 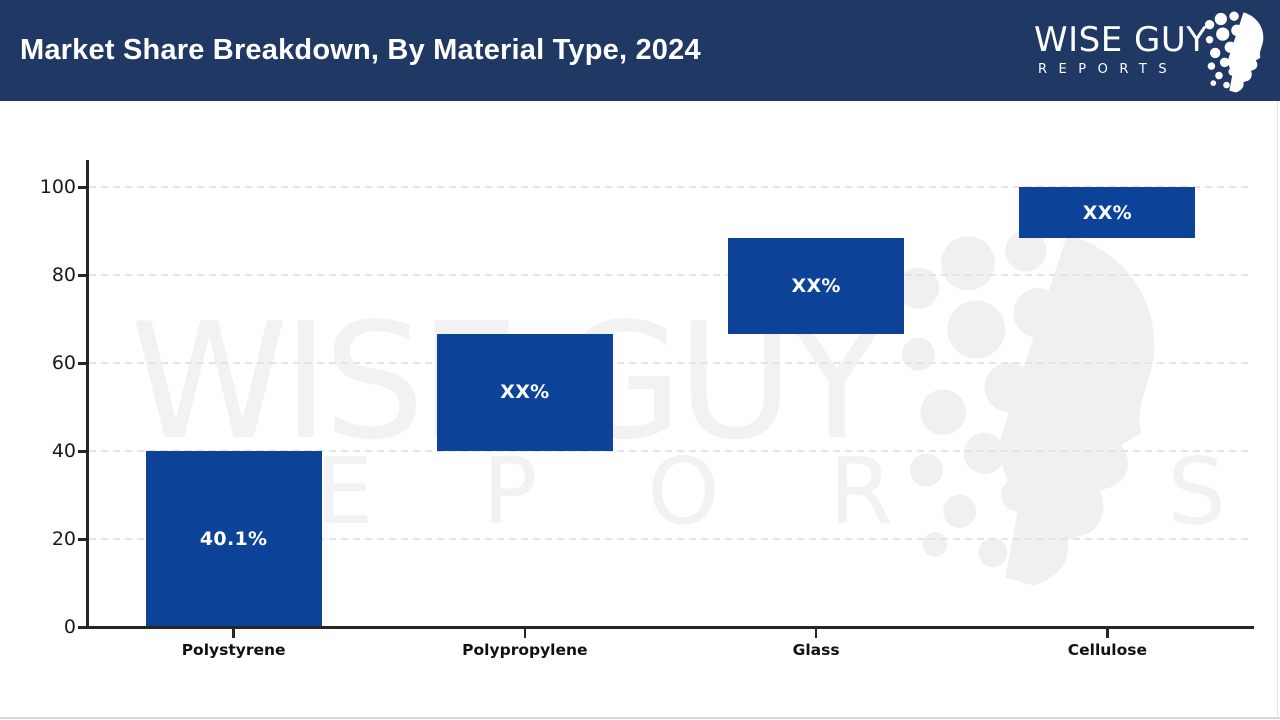 What do you see at coordinates (525, 650) in the screenshot?
I see `x-category-label: Polypropylene` at bounding box center [525, 650].